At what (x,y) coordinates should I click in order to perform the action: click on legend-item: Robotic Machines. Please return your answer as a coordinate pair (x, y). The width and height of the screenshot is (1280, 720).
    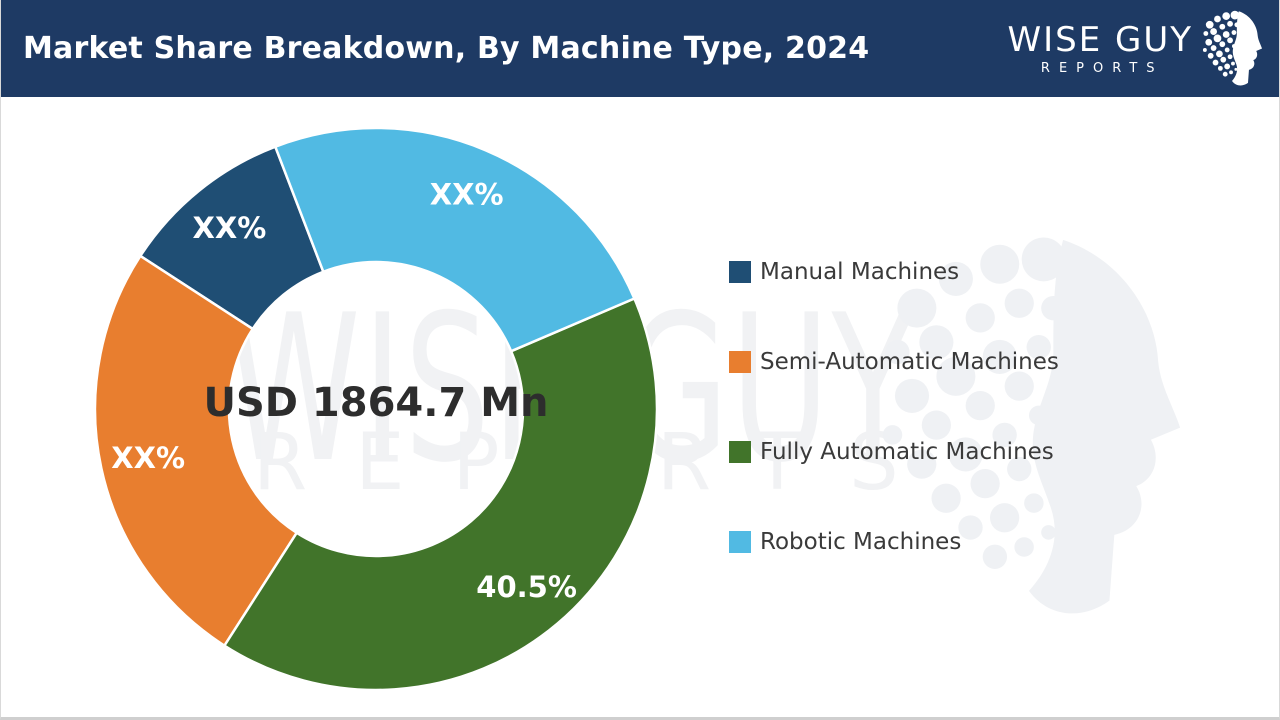
    Looking at the image, I should click on (894, 541).